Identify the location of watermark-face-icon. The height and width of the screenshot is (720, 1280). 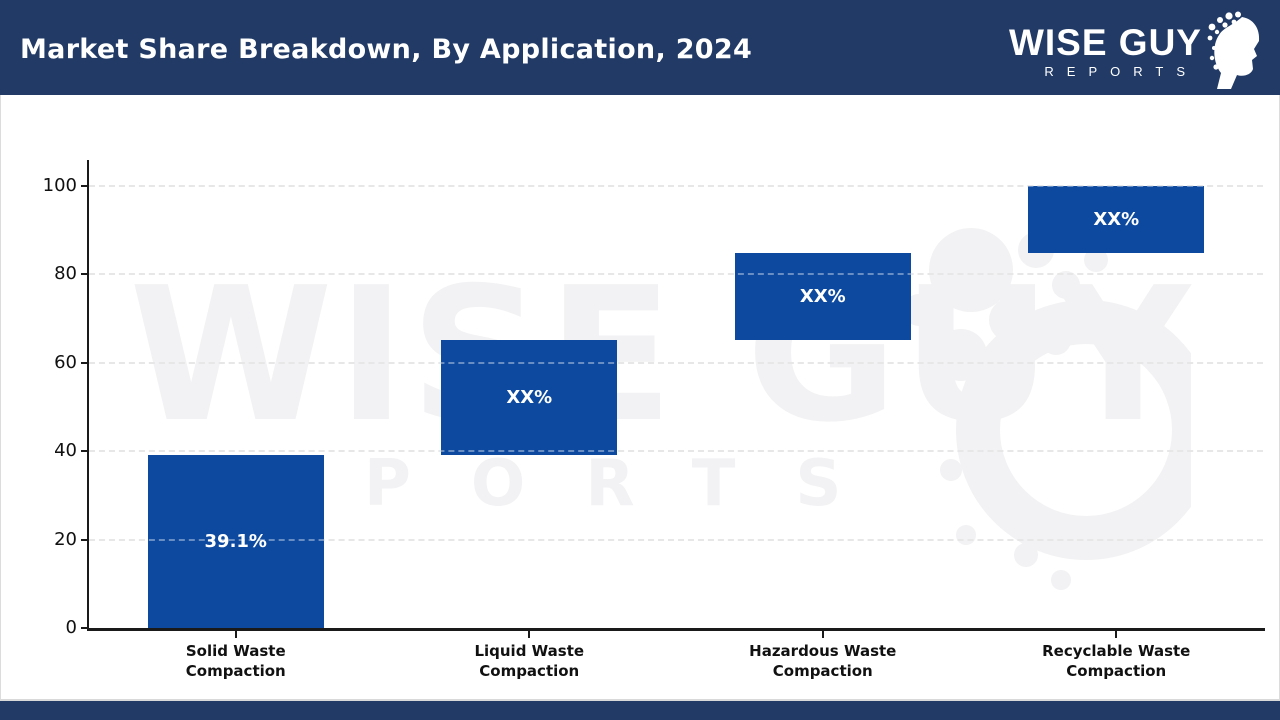
(1047, 409).